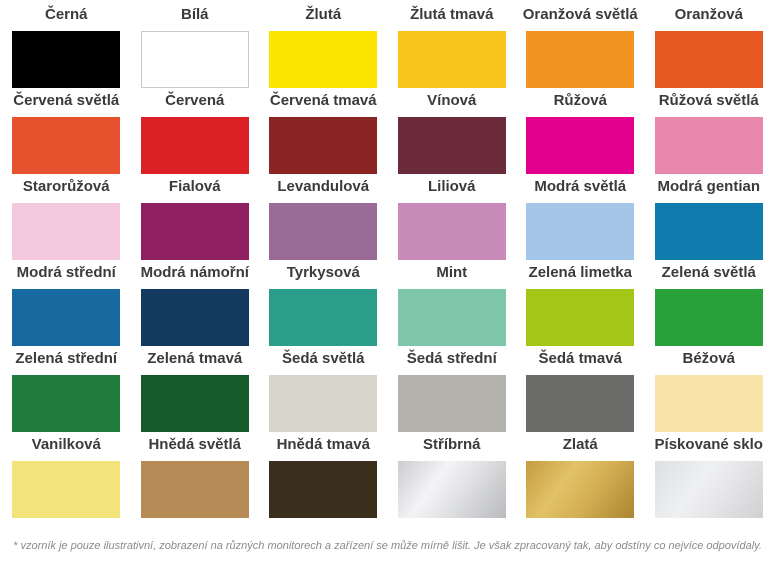 The height and width of the screenshot is (564, 775). I want to click on color-cell: Modrá gentian, so click(709, 217).